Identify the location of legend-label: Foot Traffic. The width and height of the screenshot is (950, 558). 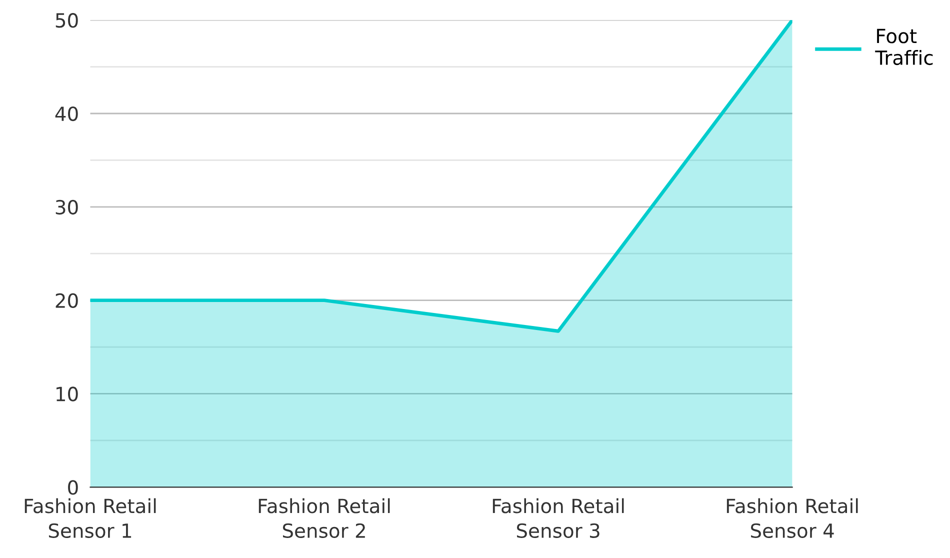
(904, 47).